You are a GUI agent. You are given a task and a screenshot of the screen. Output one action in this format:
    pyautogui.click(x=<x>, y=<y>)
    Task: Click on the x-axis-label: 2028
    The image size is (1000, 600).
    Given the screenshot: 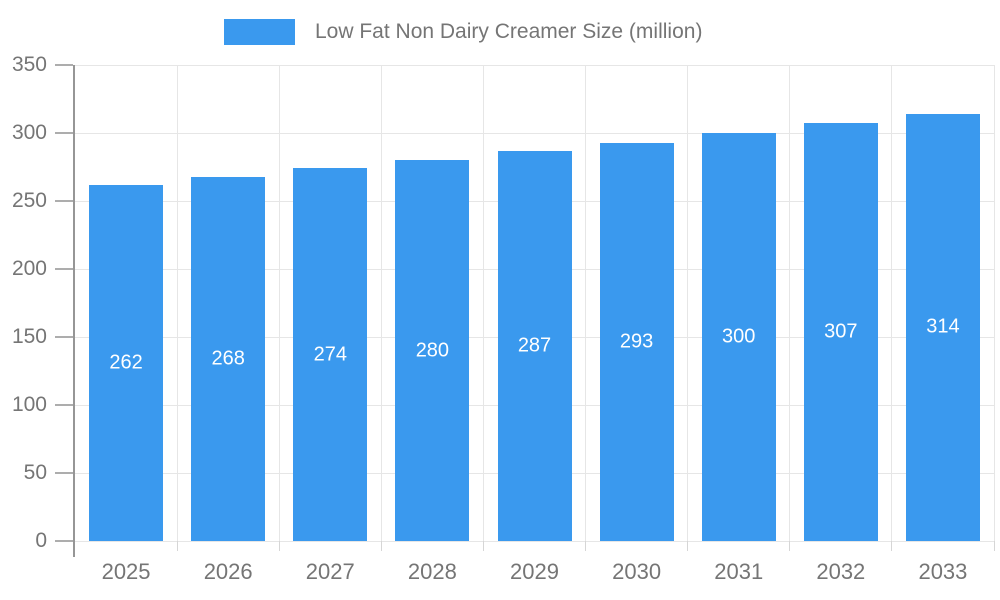 What is the action you would take?
    pyautogui.click(x=432, y=571)
    